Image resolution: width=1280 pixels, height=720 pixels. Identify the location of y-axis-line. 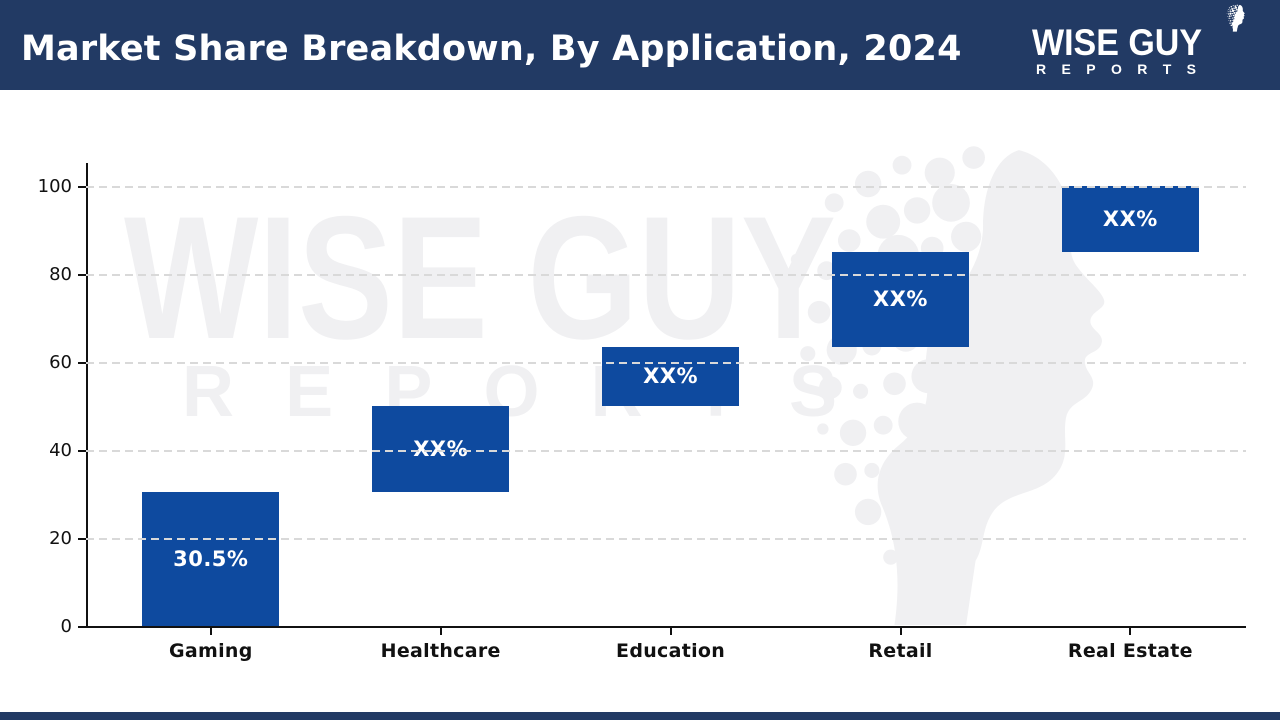
(87, 395).